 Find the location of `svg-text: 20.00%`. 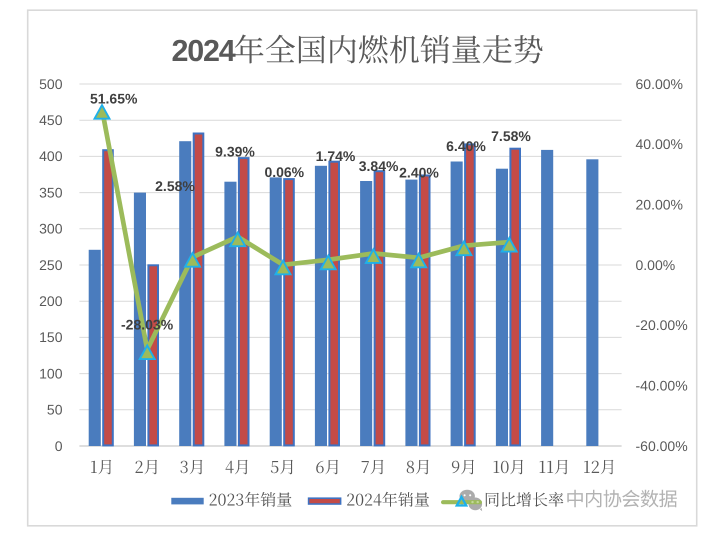

svg-text: 20.00% is located at coordinates (659, 205).